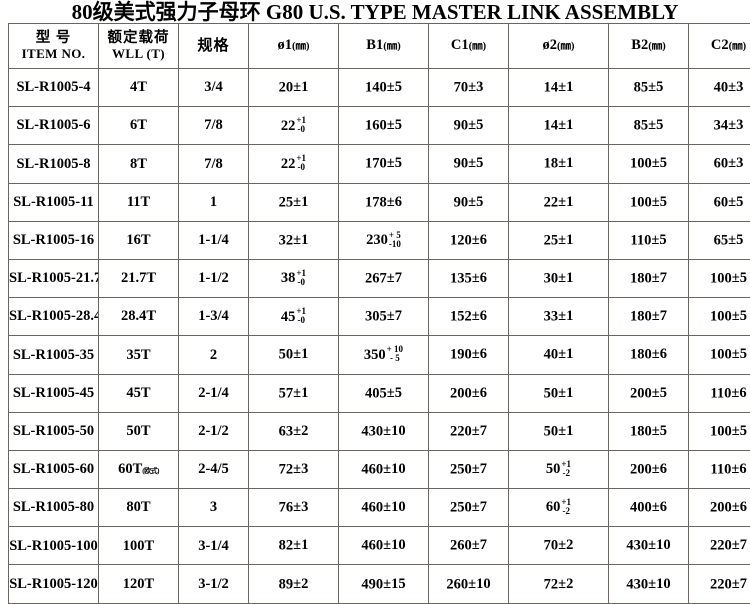 Image resolution: width=750 pixels, height=604 pixels. What do you see at coordinates (286, 202) in the screenshot?
I see `nominal-value: 25` at bounding box center [286, 202].